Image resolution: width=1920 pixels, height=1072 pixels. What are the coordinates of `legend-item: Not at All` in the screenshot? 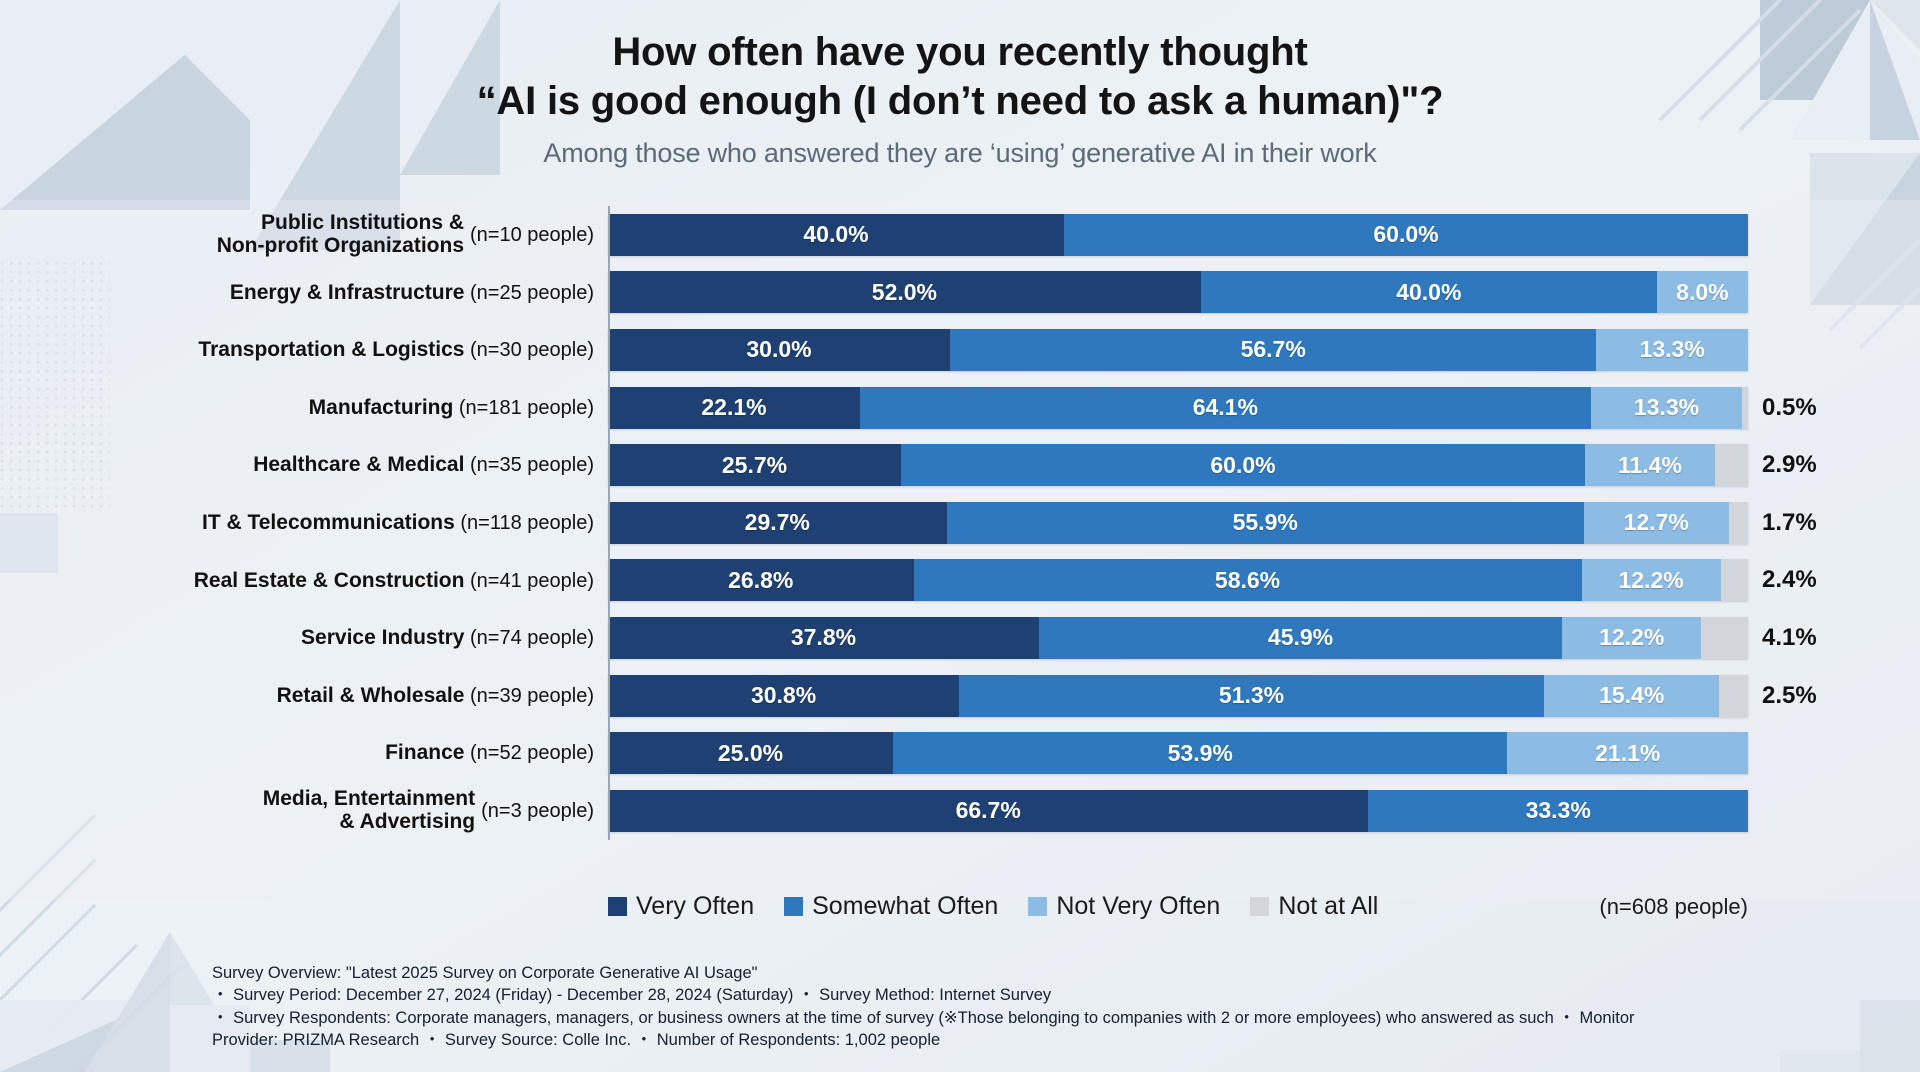 It's located at (1314, 906).